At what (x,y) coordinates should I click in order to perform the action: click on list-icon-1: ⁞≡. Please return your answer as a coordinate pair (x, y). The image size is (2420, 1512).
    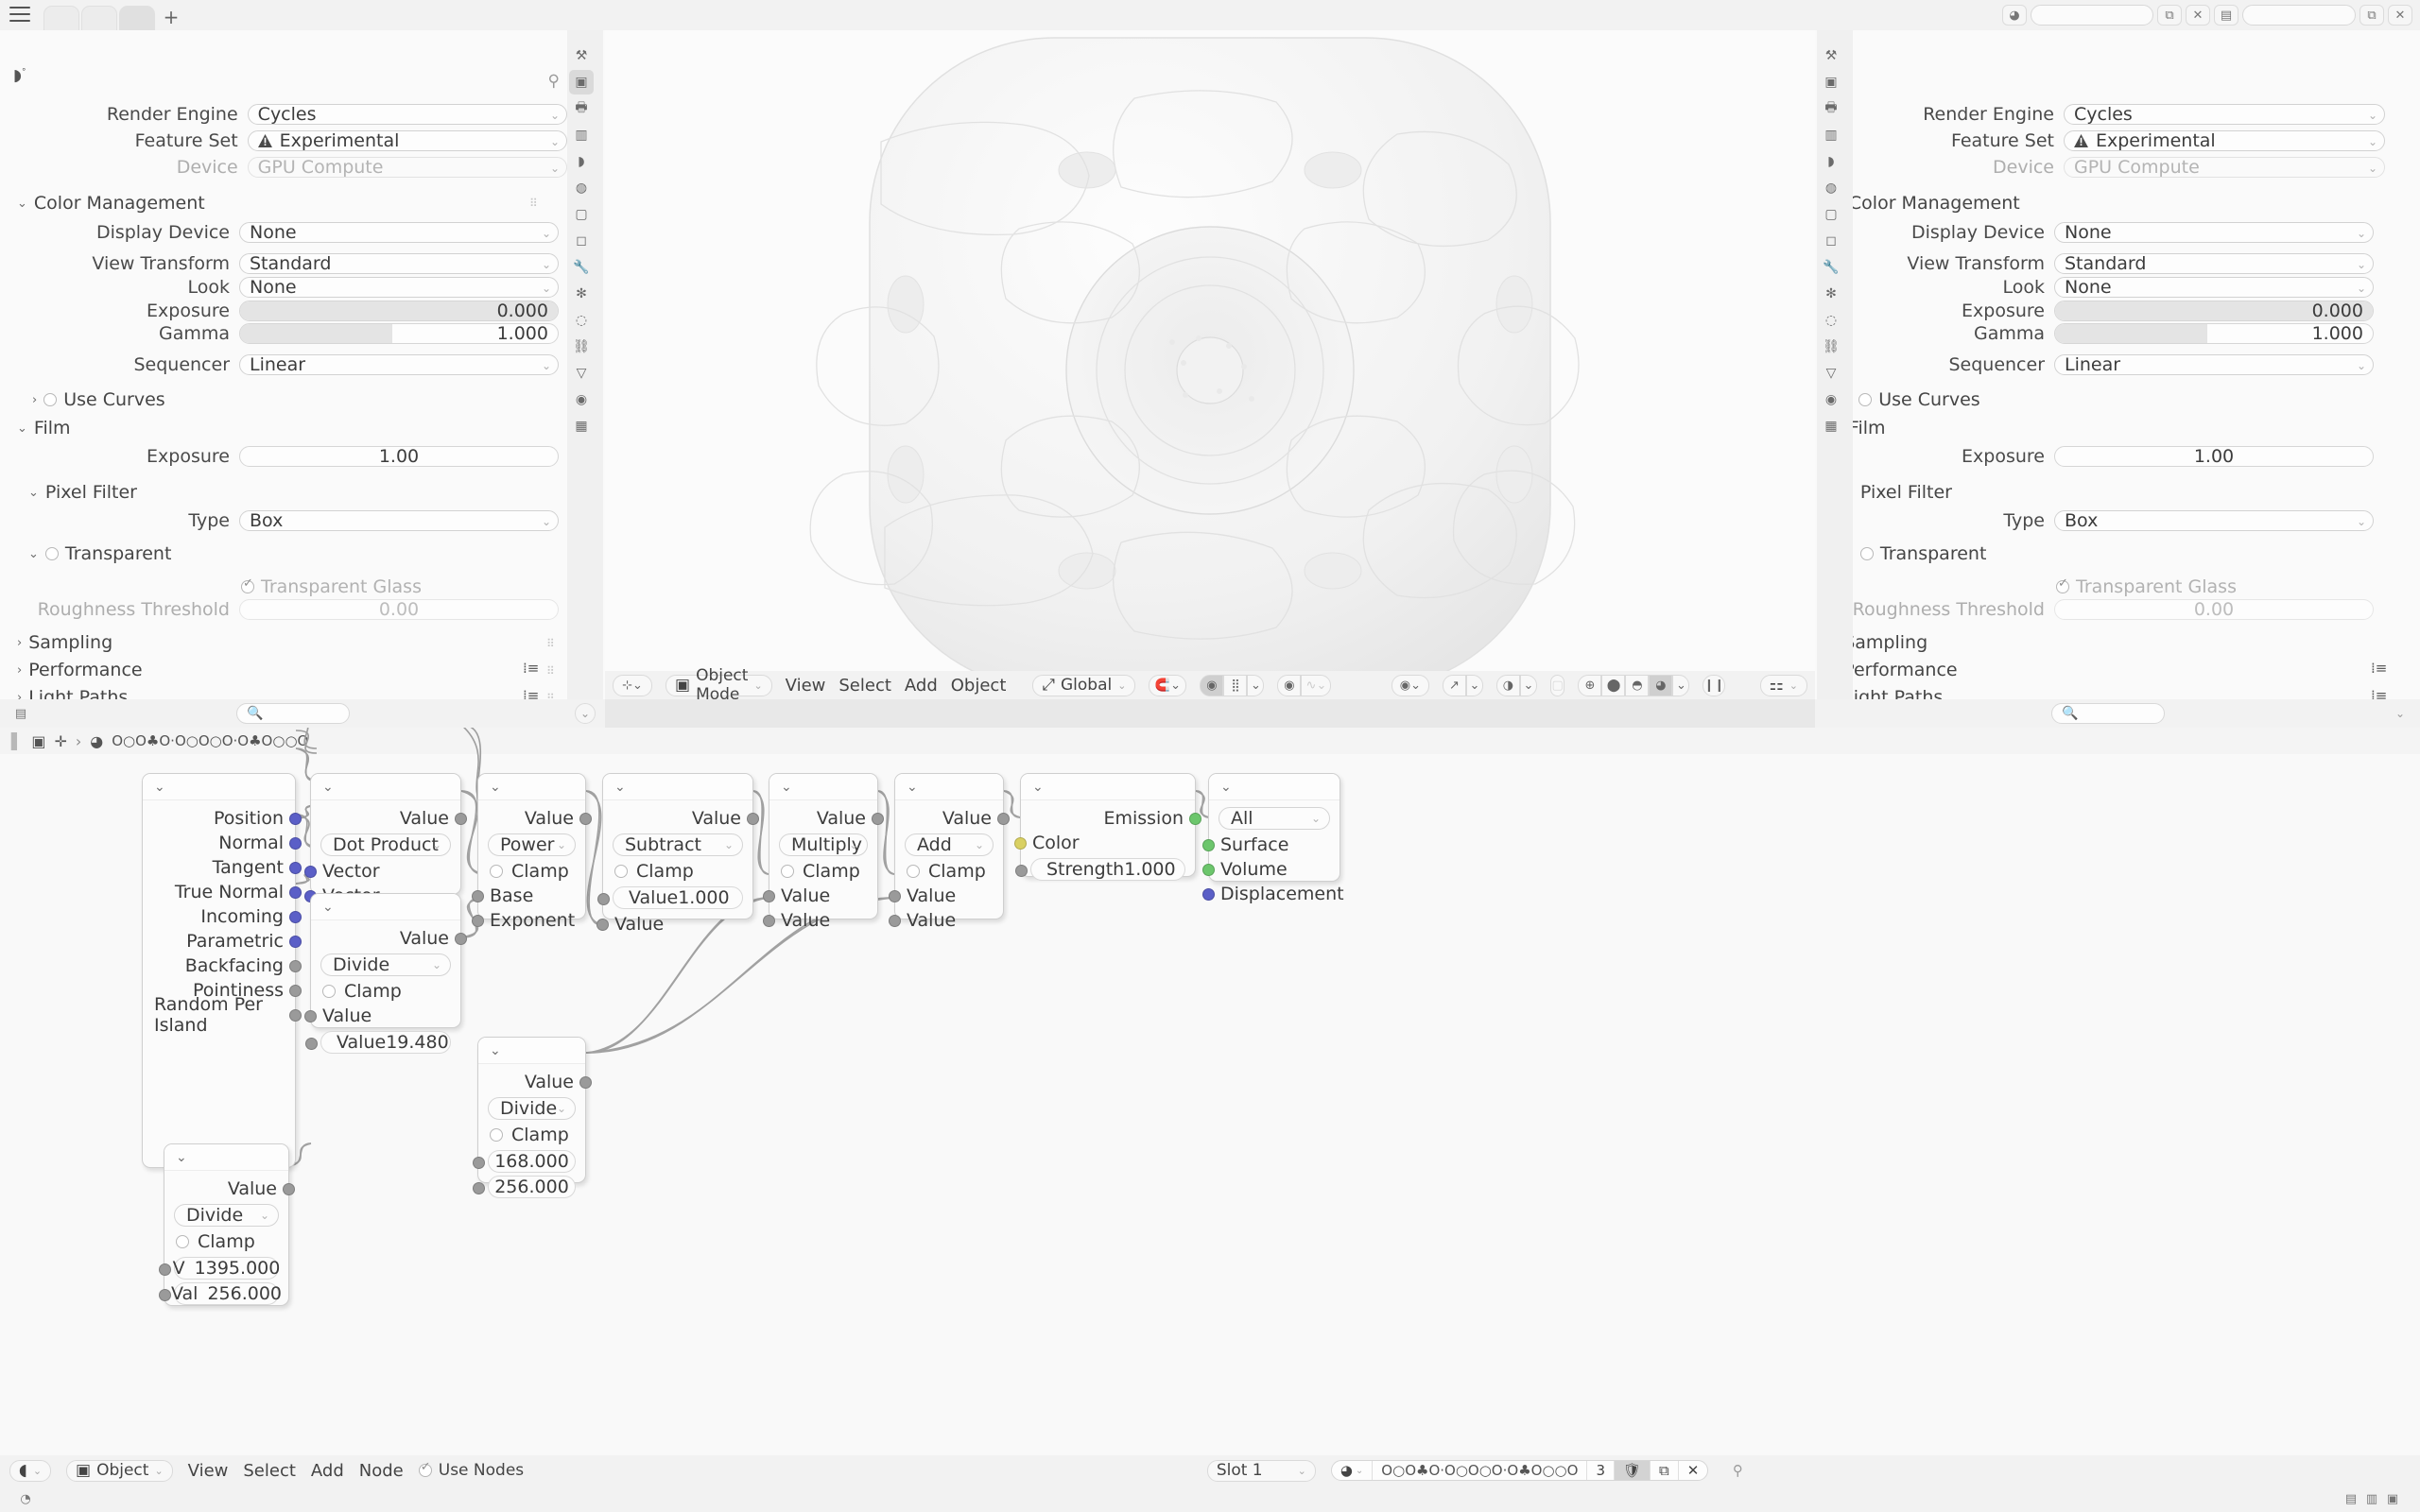
    Looking at the image, I should click on (531, 668).